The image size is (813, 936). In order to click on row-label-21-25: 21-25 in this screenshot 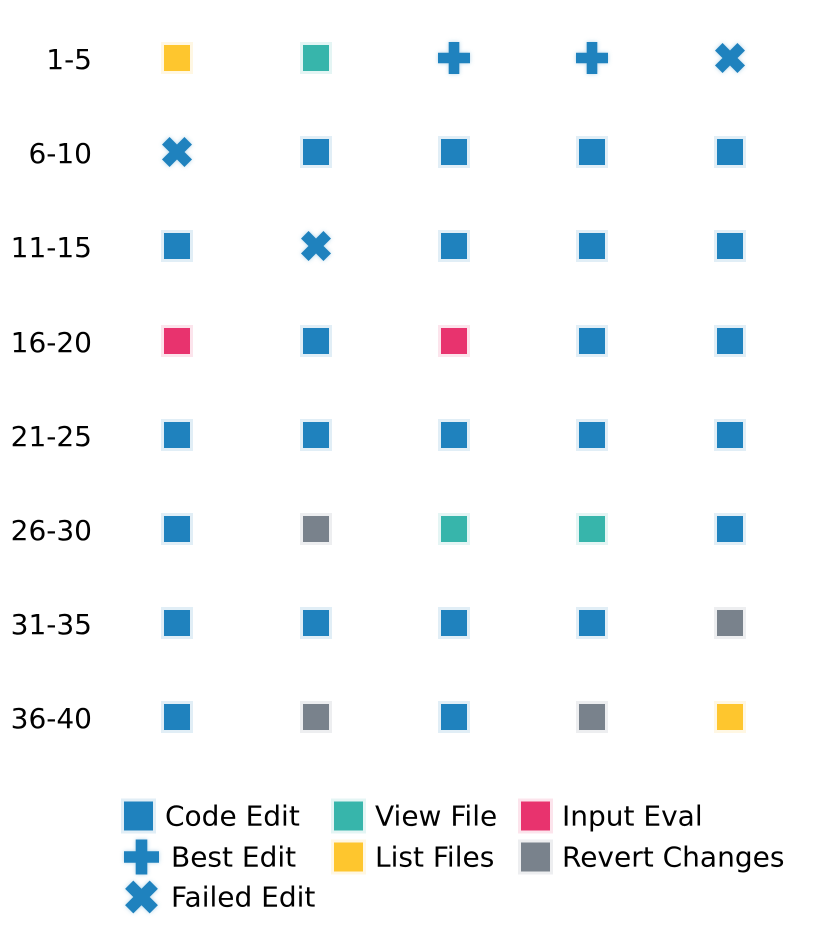, I will do `click(51, 436)`.